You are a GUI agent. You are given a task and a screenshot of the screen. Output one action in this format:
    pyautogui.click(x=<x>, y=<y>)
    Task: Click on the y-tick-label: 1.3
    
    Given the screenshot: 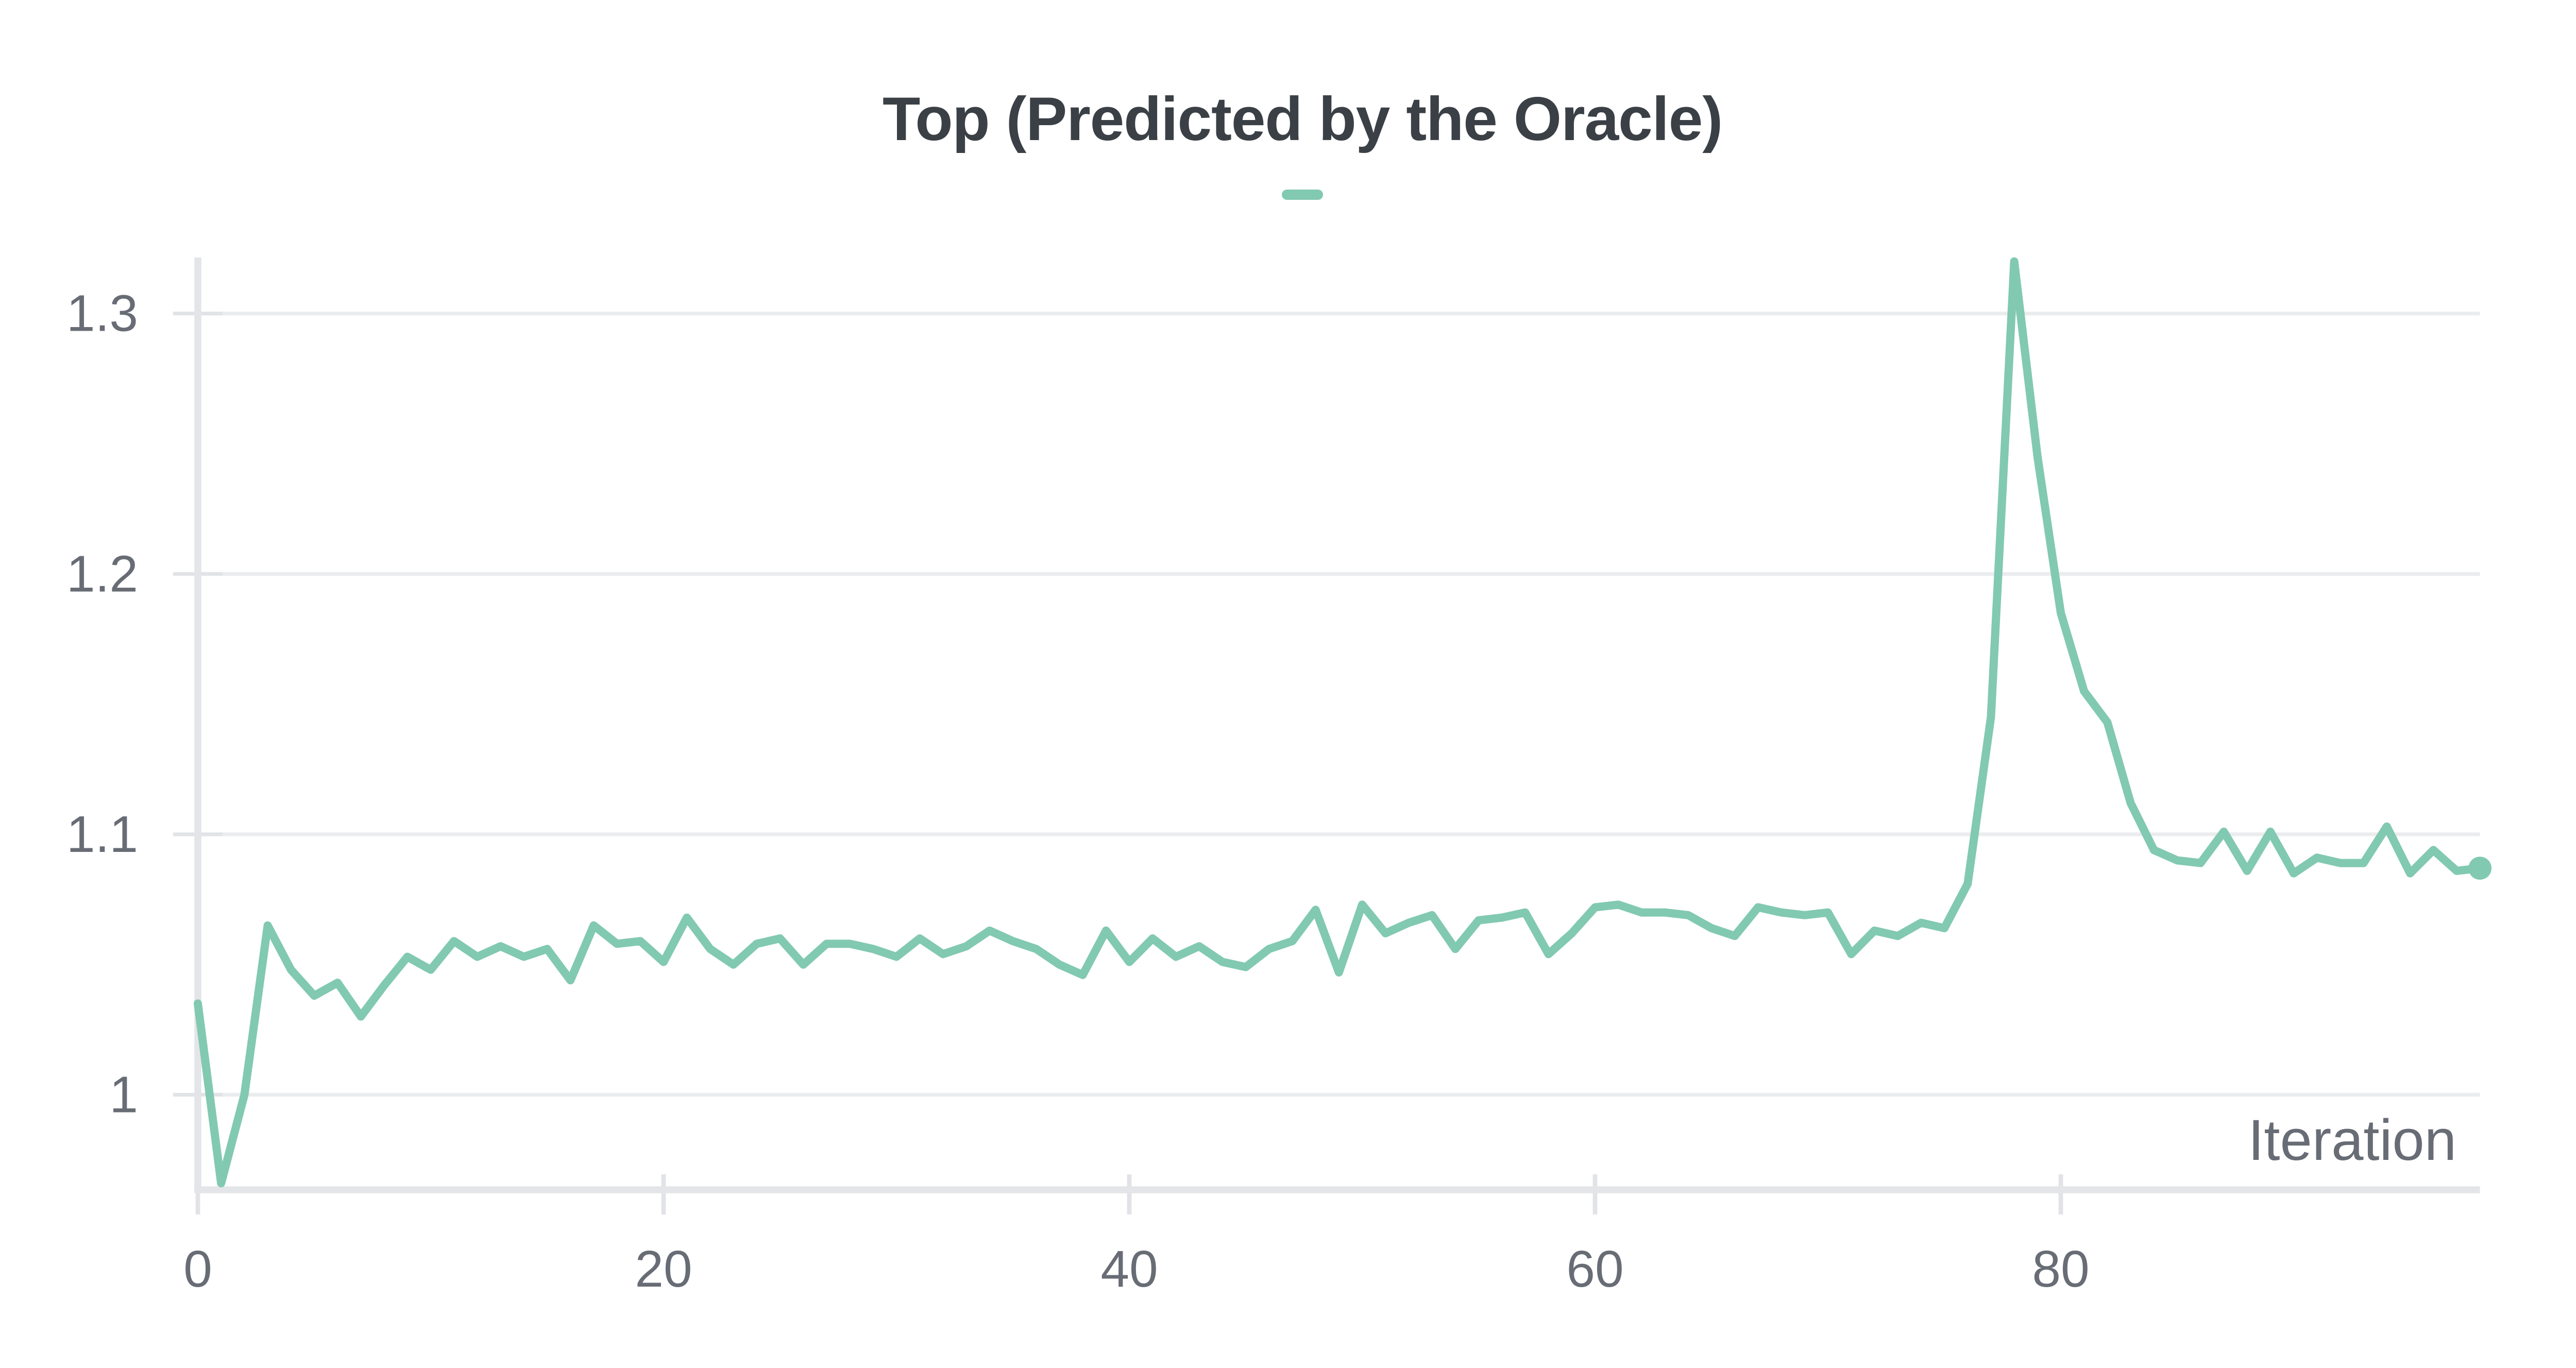 What is the action you would take?
    pyautogui.click(x=102, y=314)
    